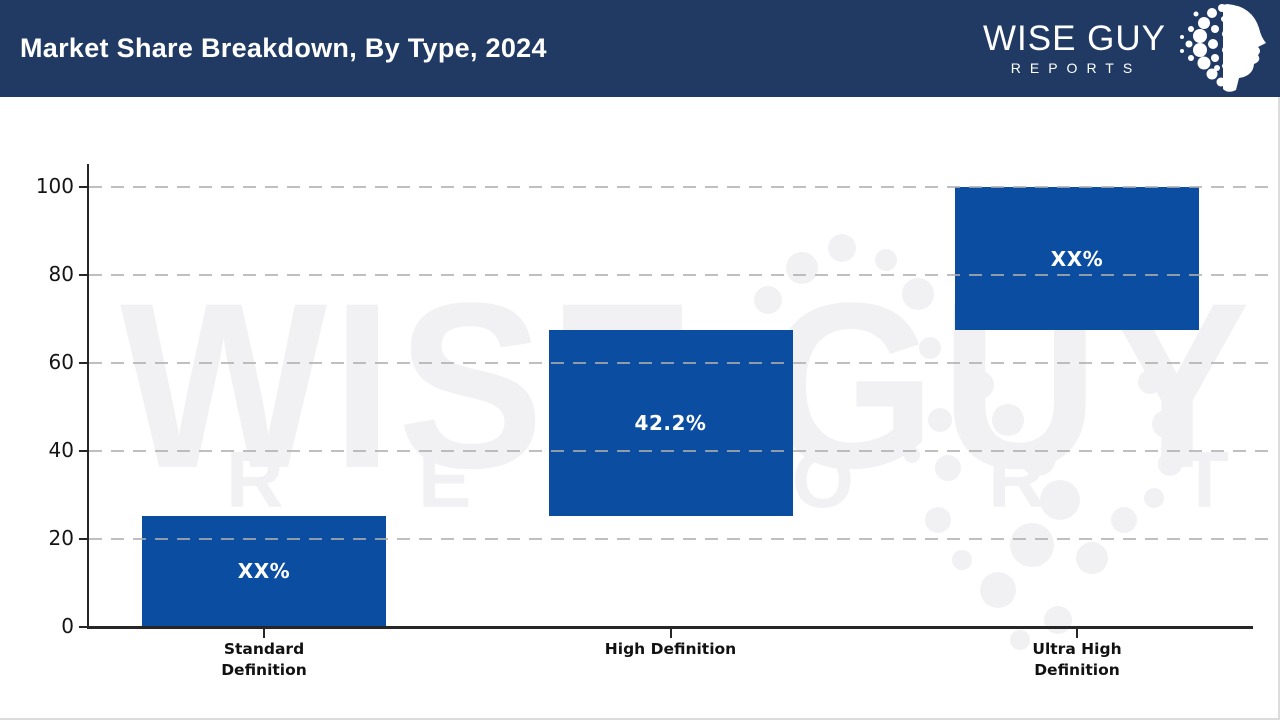 The image size is (1280, 720). What do you see at coordinates (283, 48) in the screenshot?
I see `page-title: Market Share Breakdown, By Type, 2024` at bounding box center [283, 48].